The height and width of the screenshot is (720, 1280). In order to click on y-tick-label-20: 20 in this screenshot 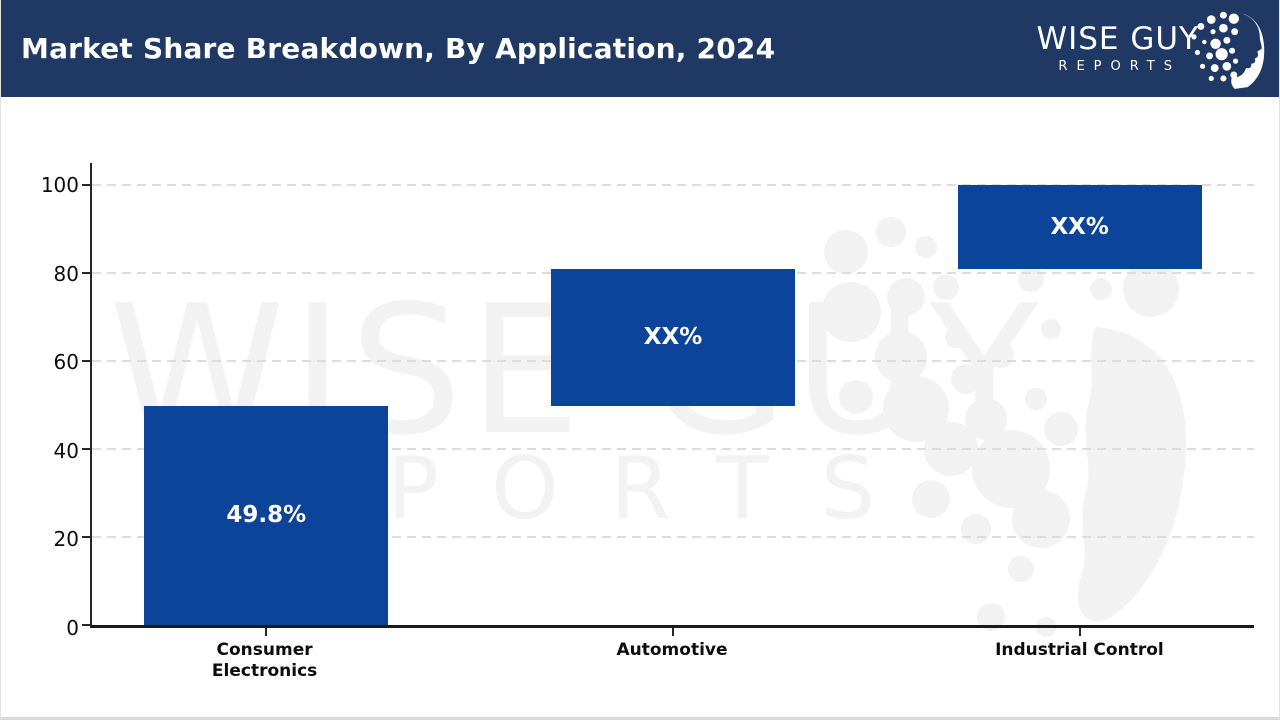, I will do `click(66, 539)`.